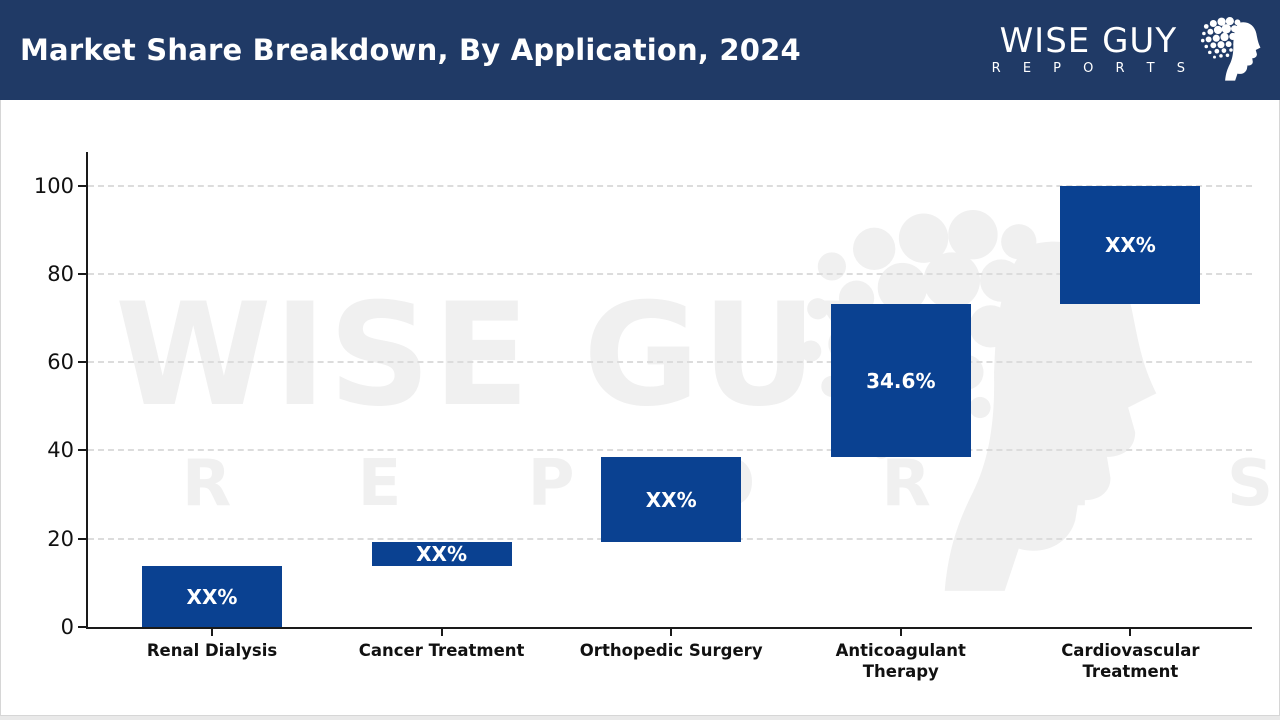 The width and height of the screenshot is (1280, 720). I want to click on bar-value-label-0: XX%, so click(212, 596).